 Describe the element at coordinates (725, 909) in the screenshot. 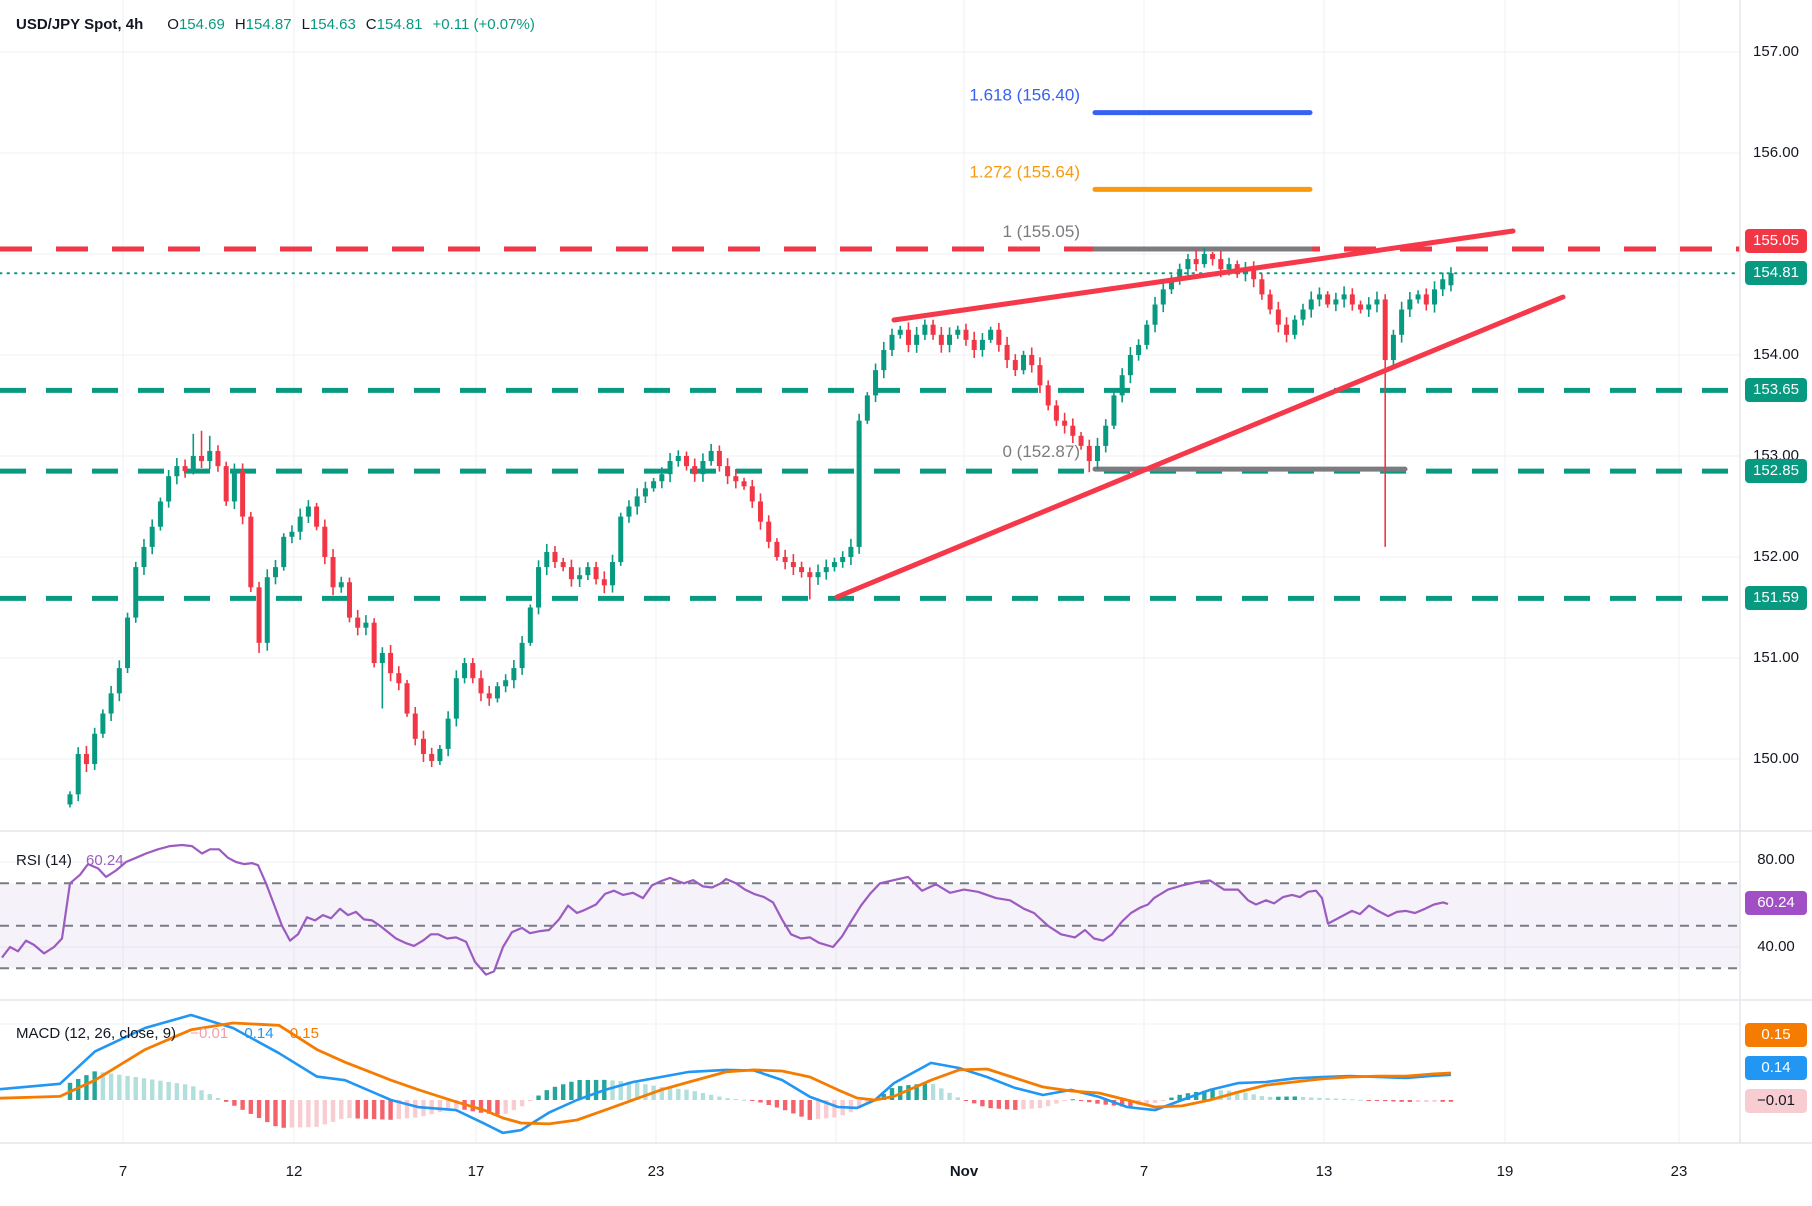

I see `rsi-line` at that location.